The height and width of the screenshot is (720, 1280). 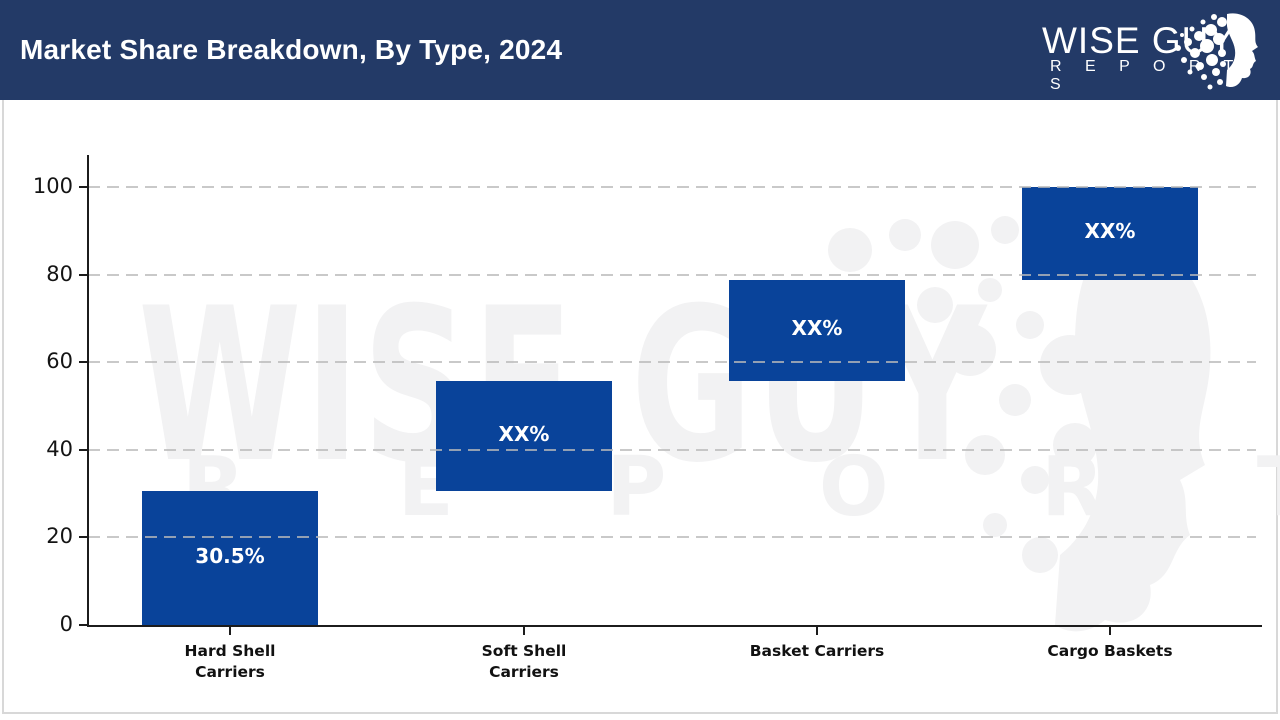 What do you see at coordinates (1110, 651) in the screenshot?
I see `category-label: Cargo Baskets` at bounding box center [1110, 651].